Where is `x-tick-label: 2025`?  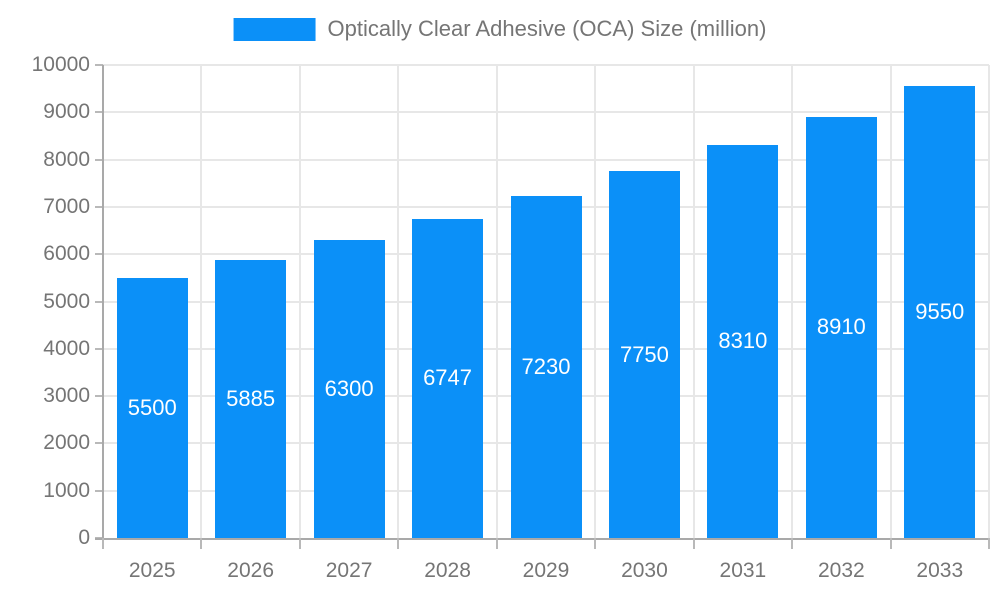 x-tick-label: 2025 is located at coordinates (152, 570).